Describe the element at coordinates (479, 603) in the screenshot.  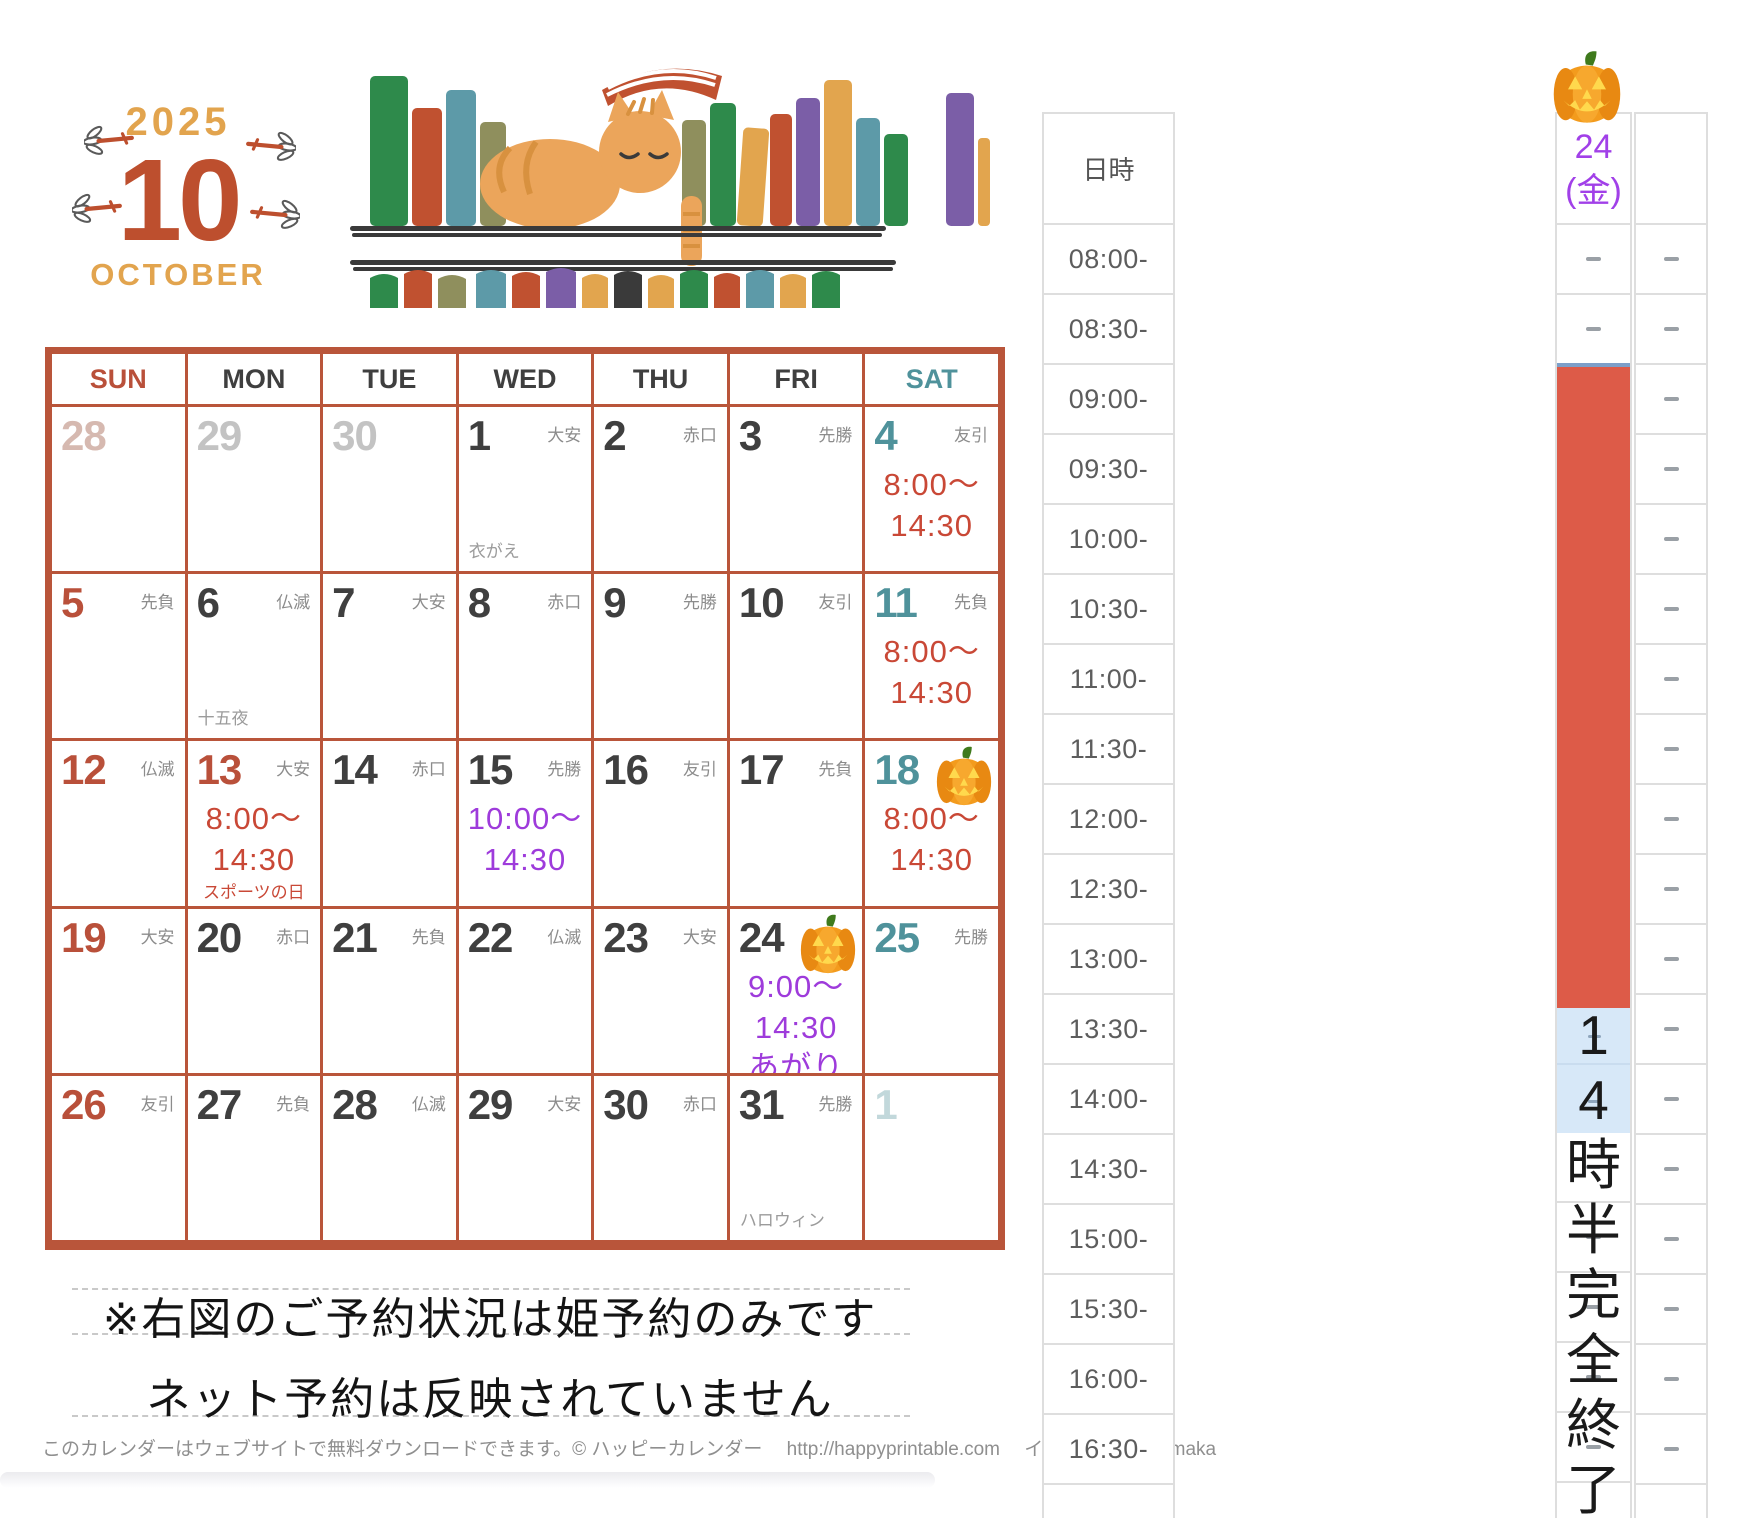
I see `day-number: 8` at that location.